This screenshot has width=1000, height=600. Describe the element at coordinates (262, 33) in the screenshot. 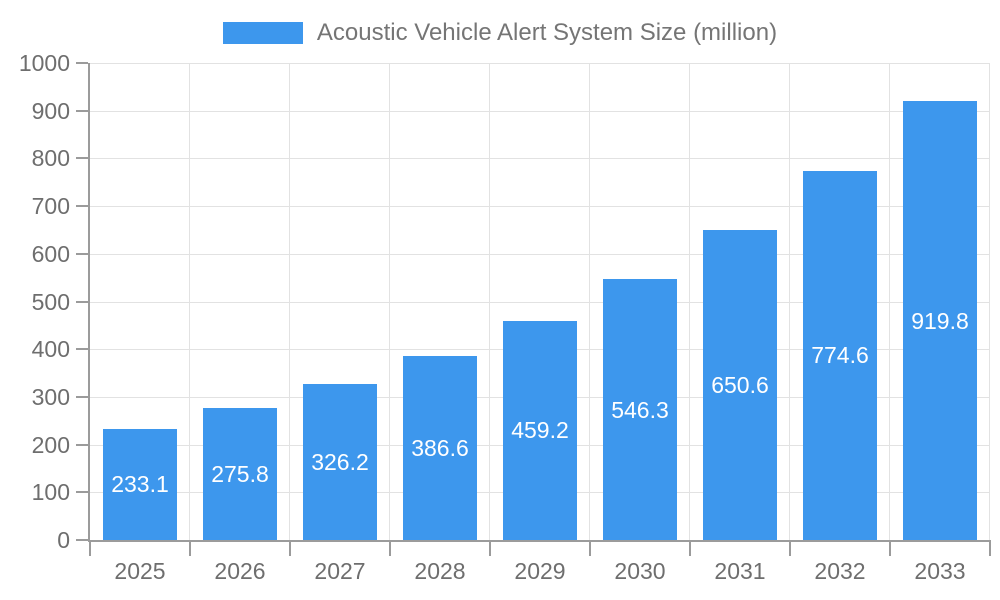

I see `legend-swatch` at that location.